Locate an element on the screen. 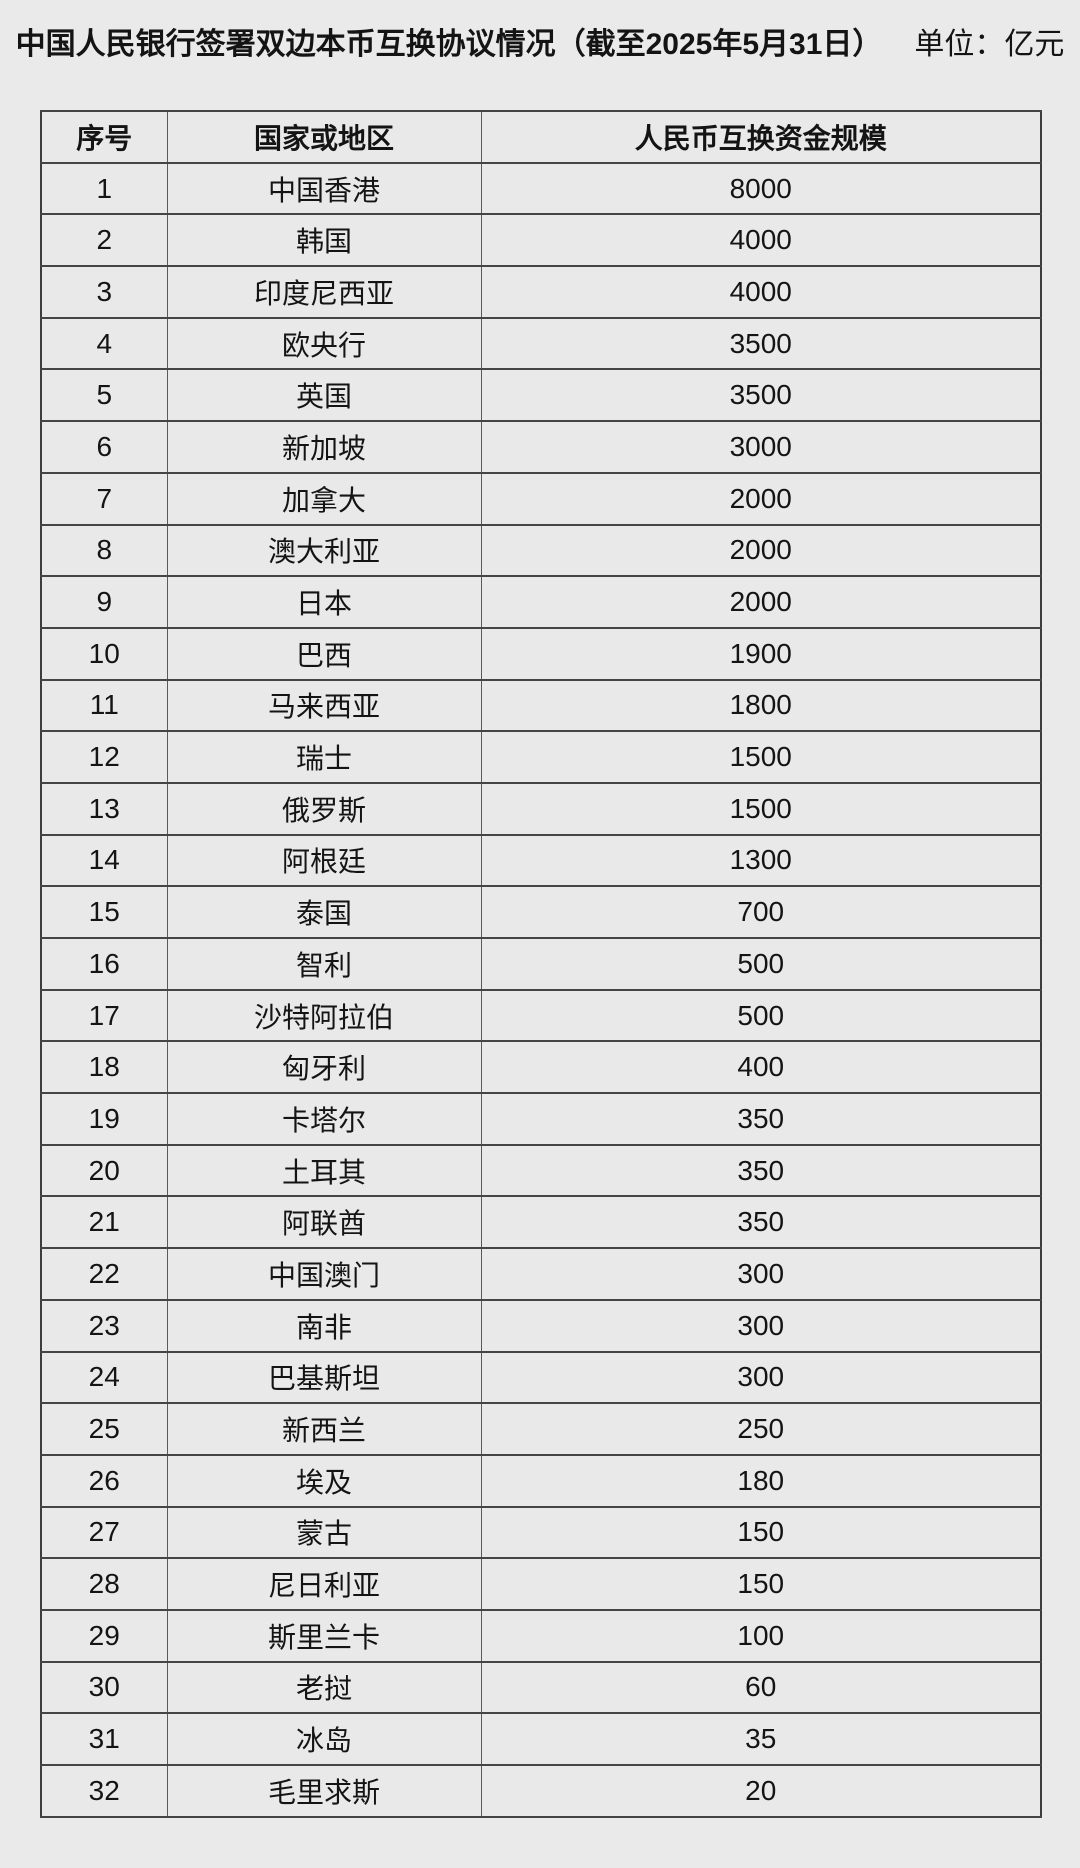 The image size is (1080, 1868). table-row: 11 马来西亚 1800 is located at coordinates (541, 705).